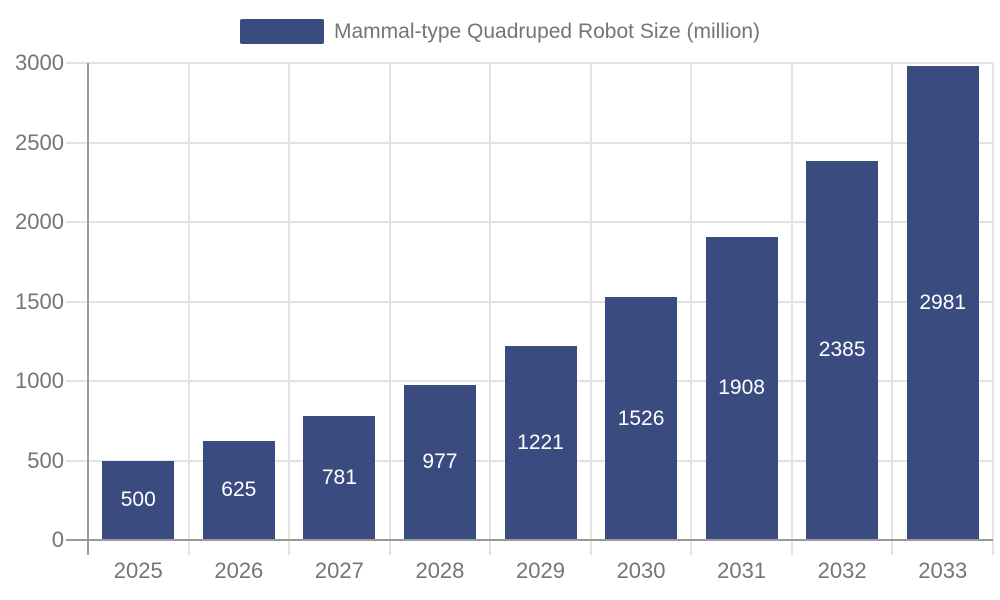 Image resolution: width=1000 pixels, height=600 pixels. What do you see at coordinates (239, 570) in the screenshot?
I see `x-tick-label: 2026` at bounding box center [239, 570].